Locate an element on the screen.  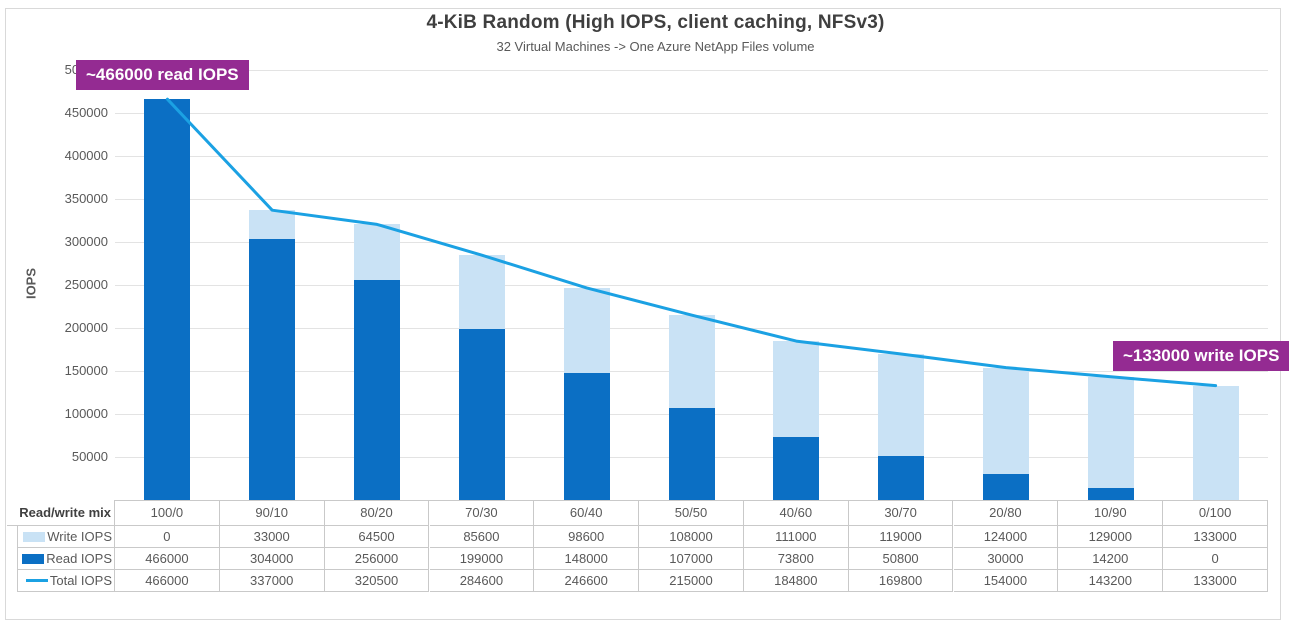
category-label: 30/70 is located at coordinates (901, 513).